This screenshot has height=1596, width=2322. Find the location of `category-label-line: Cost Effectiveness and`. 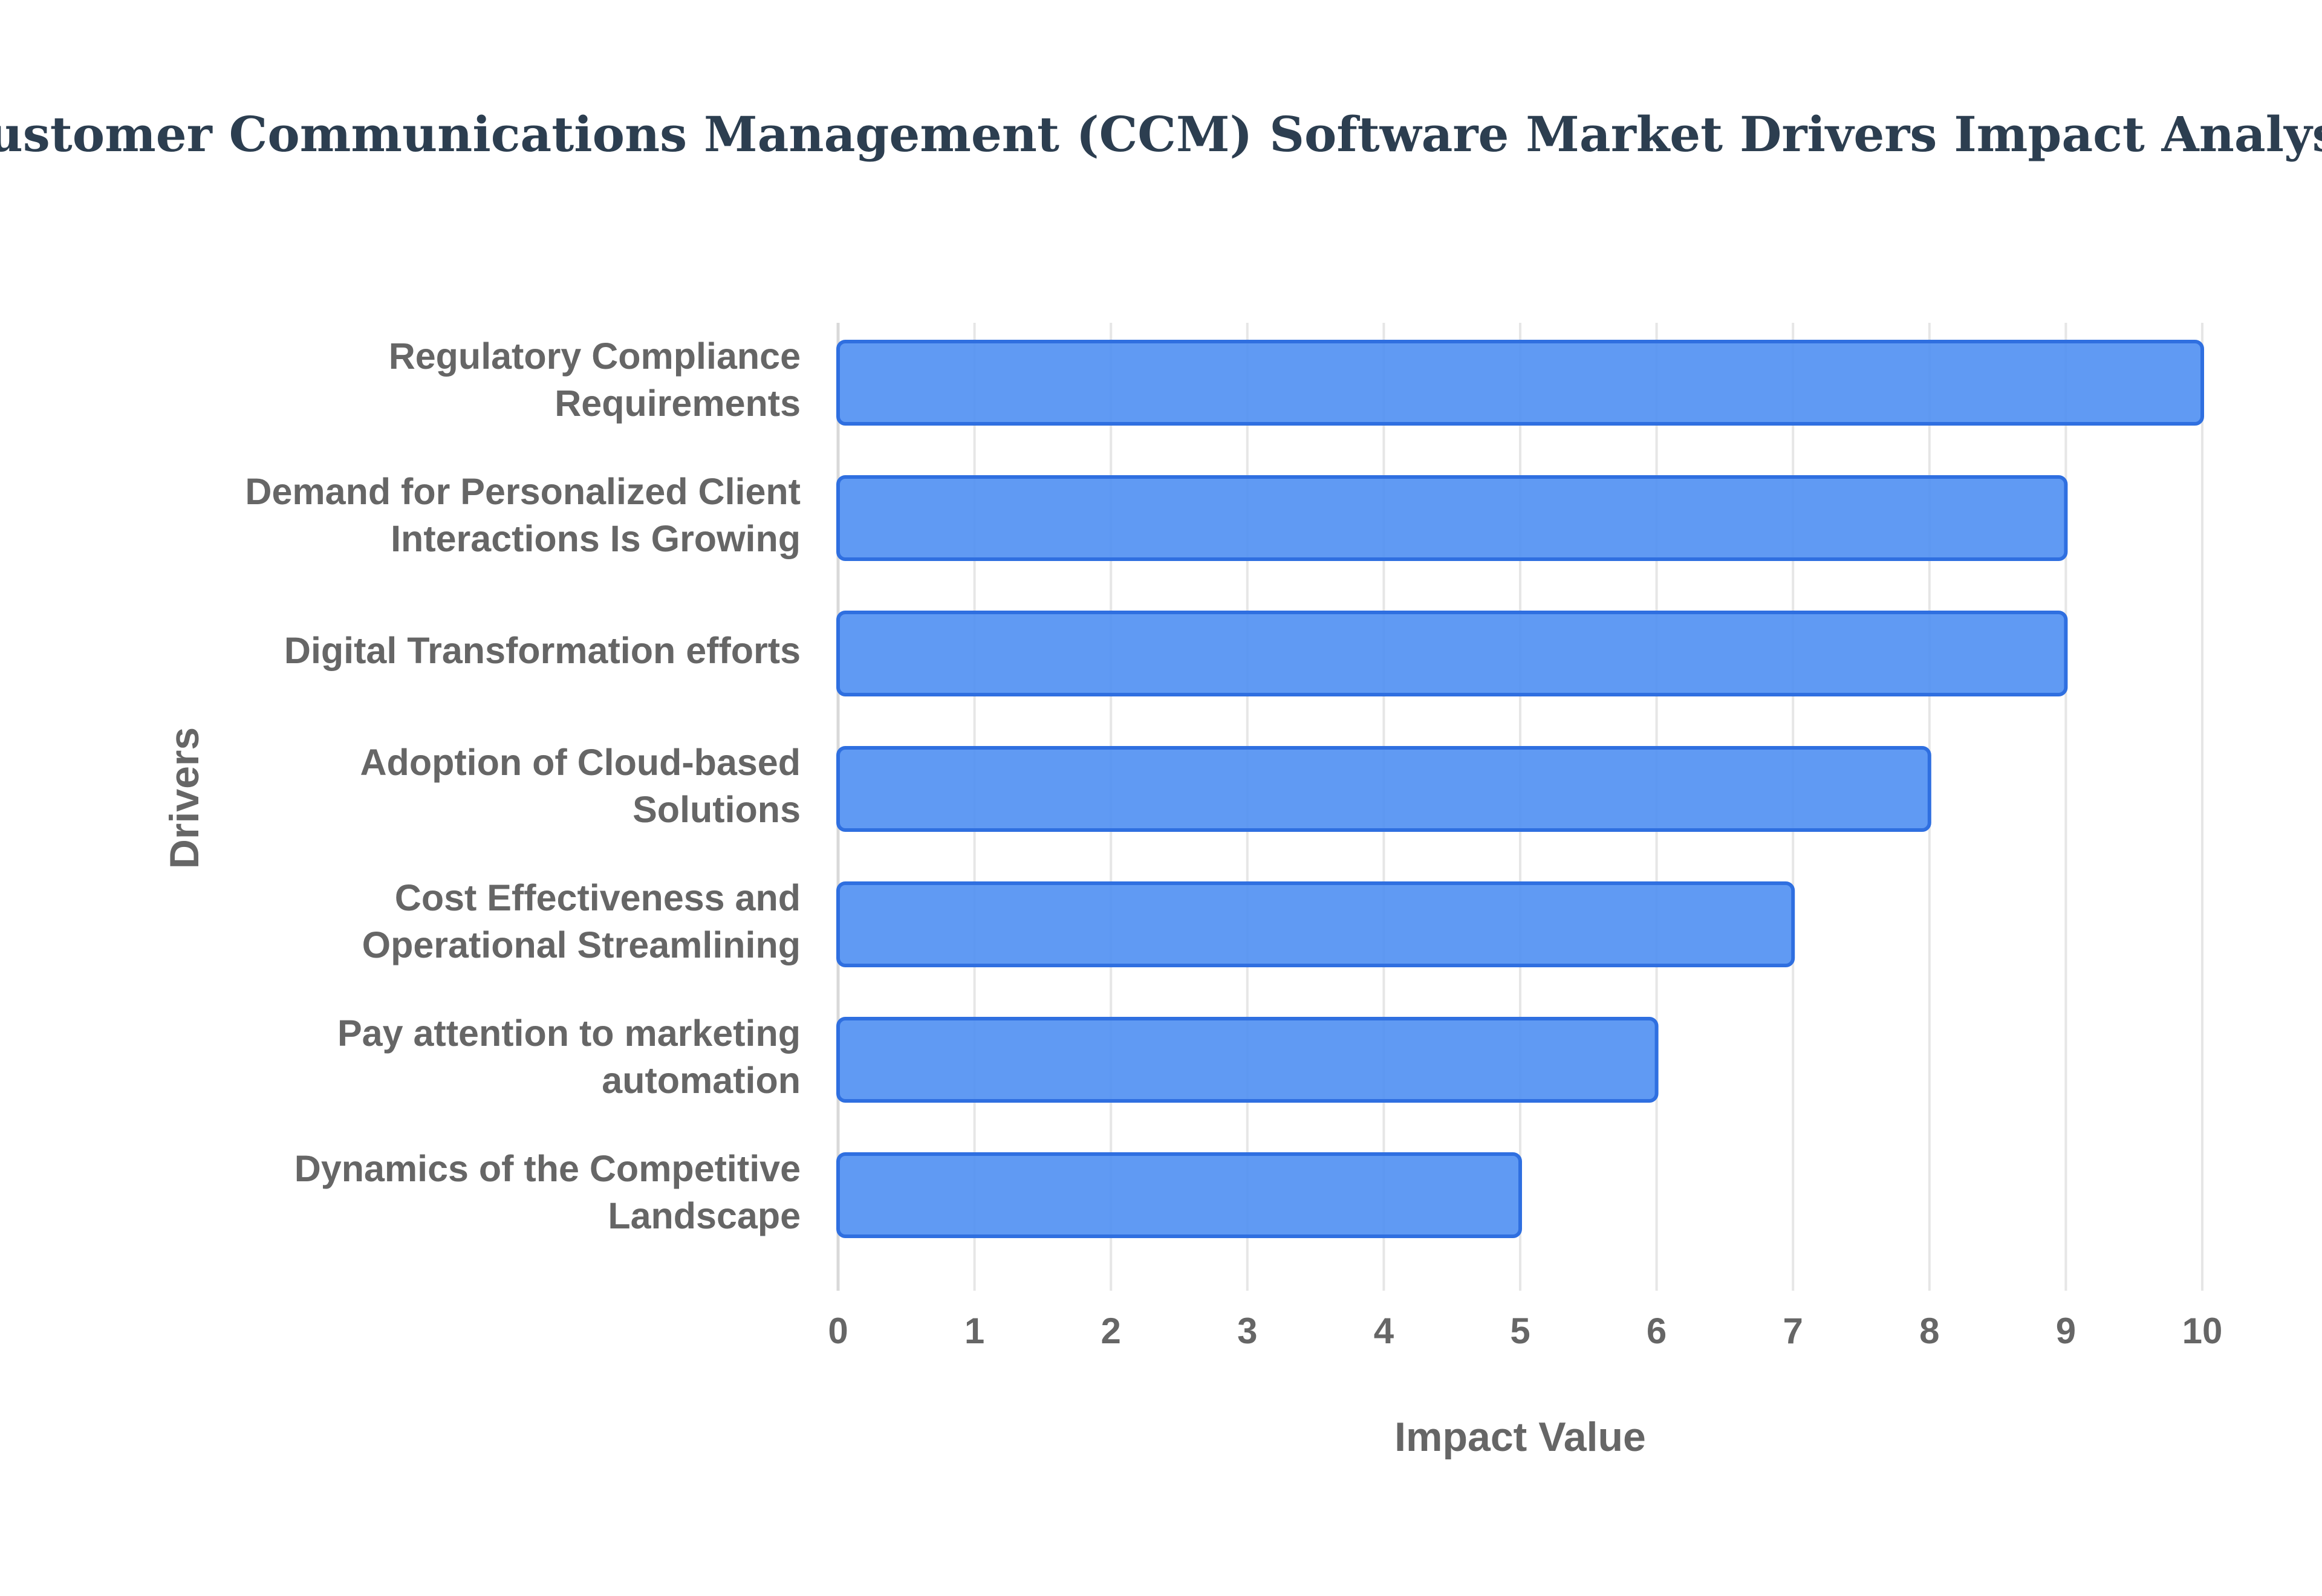

category-label-line: Cost Effectiveness and is located at coordinates (598, 897).